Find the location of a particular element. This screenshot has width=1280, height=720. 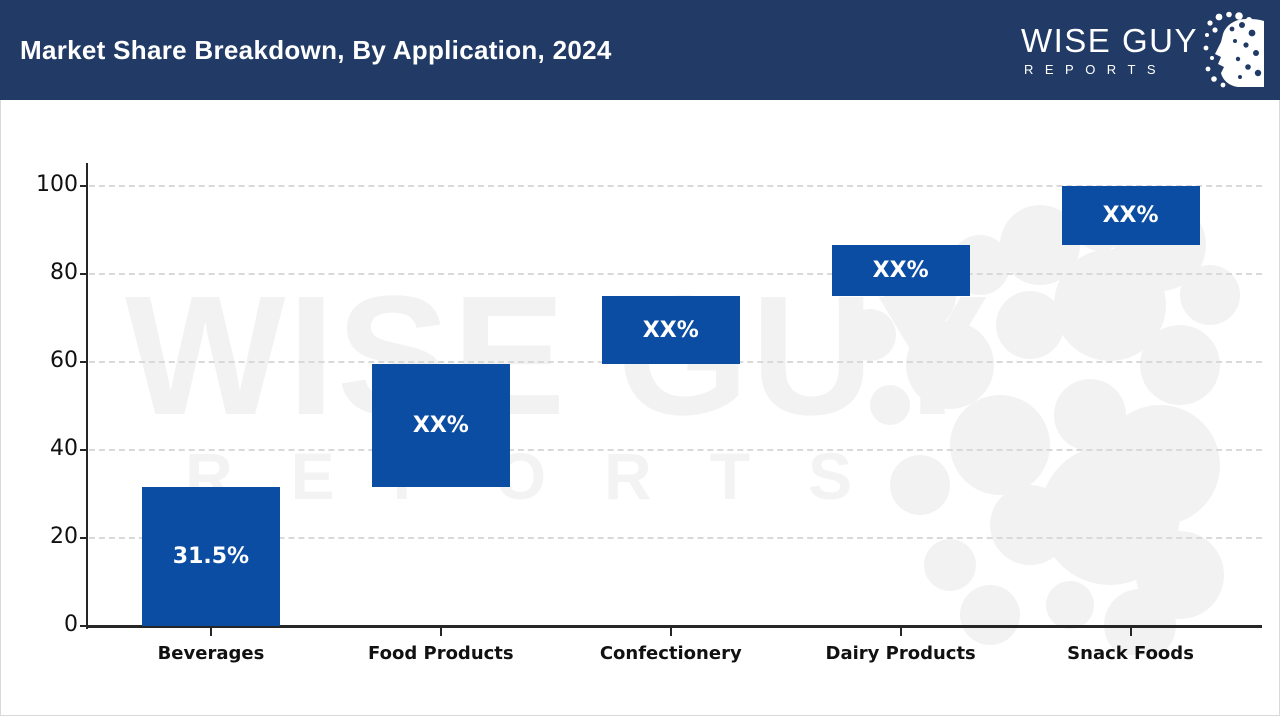

logo-subtitle: REPORTS is located at coordinates (1095, 69).